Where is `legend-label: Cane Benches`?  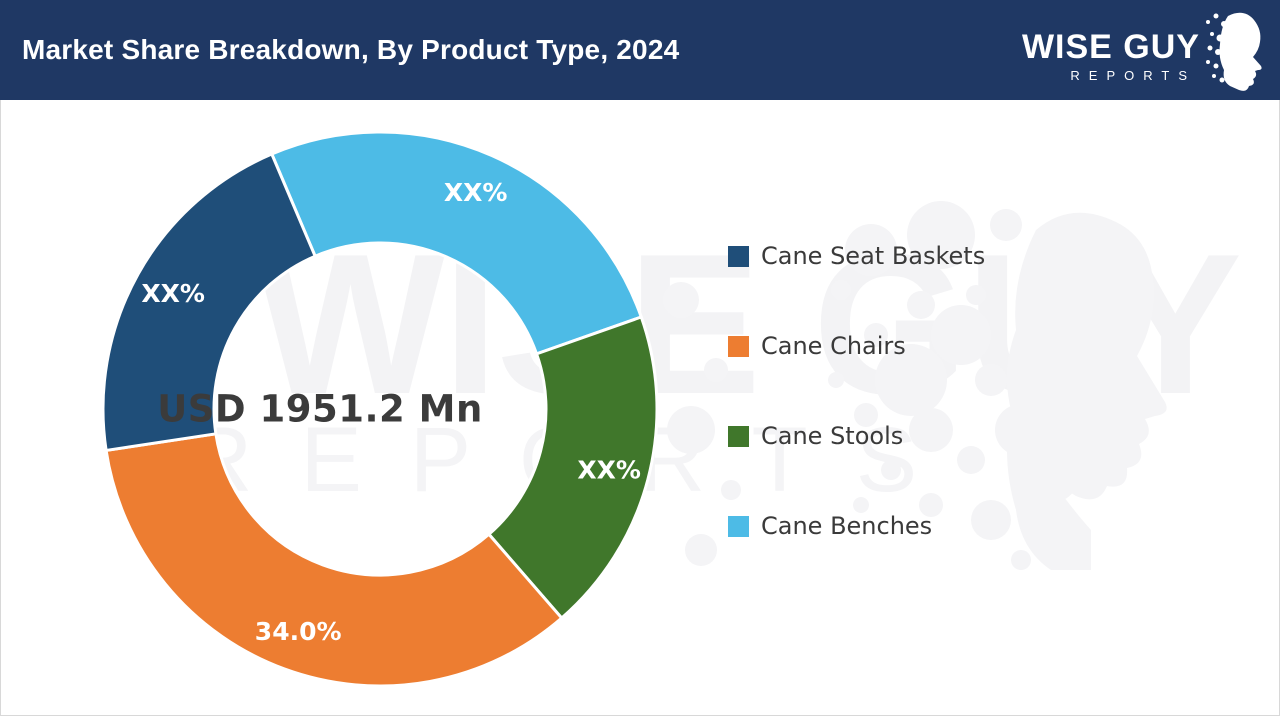
legend-label: Cane Benches is located at coordinates (847, 526).